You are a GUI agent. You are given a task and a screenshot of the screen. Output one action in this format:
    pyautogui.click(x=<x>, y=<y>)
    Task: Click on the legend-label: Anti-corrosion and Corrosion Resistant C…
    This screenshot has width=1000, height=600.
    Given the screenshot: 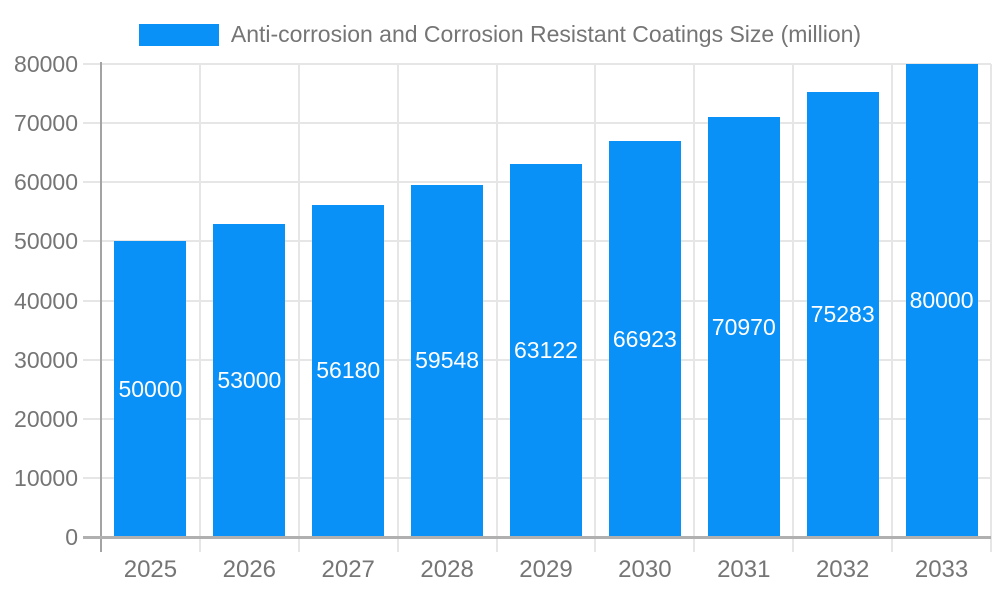 What is the action you would take?
    pyautogui.click(x=546, y=34)
    